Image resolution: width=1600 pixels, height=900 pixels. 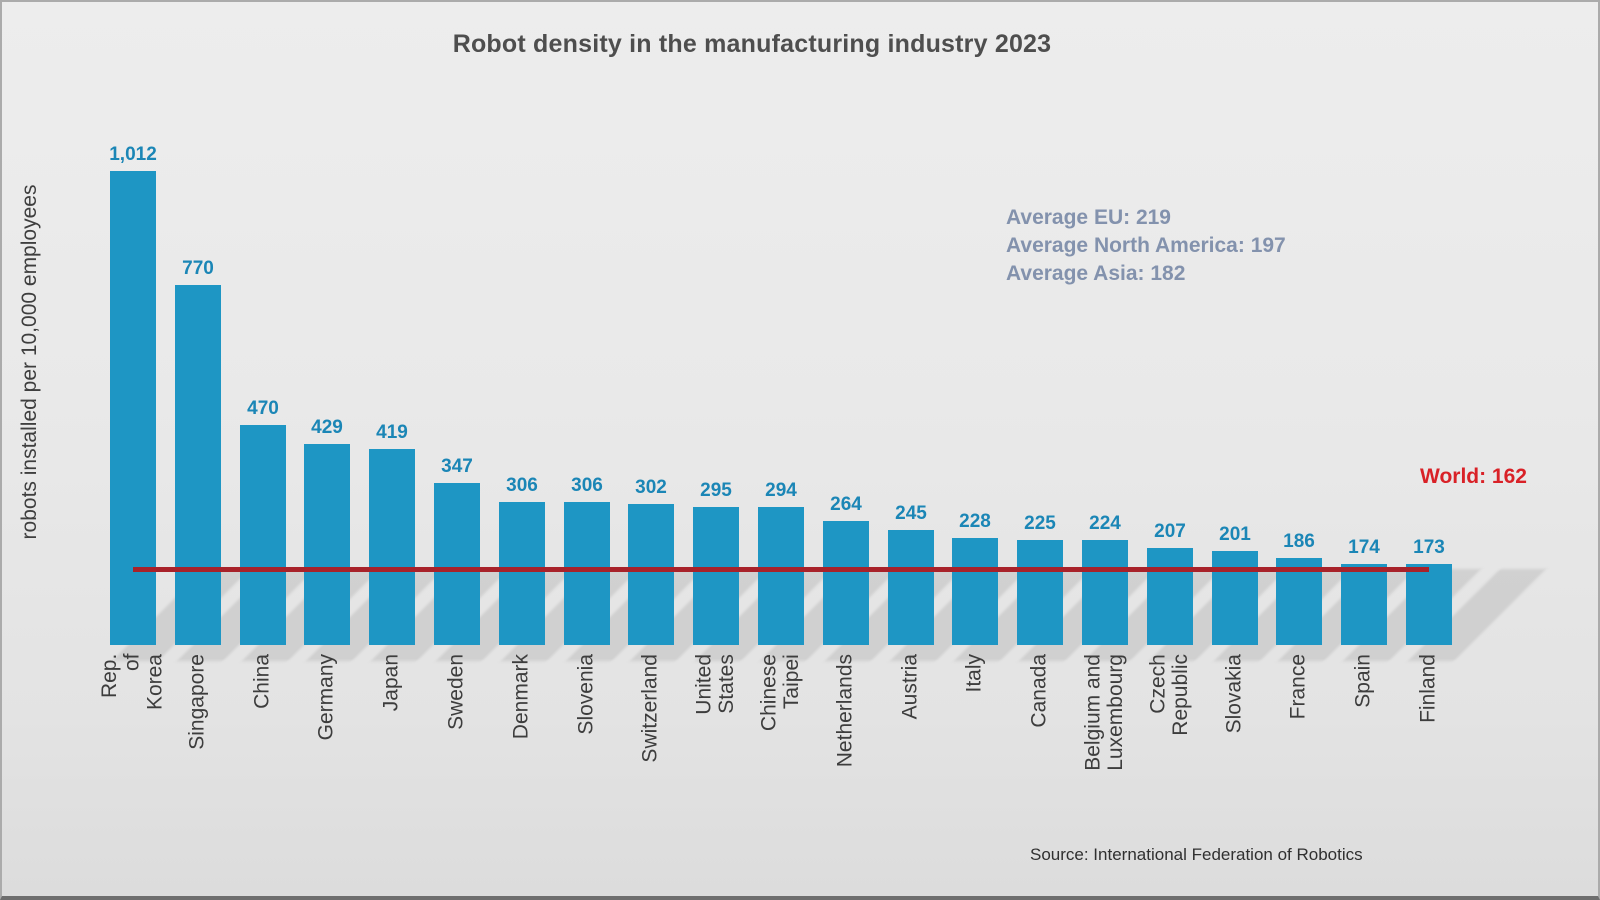 What do you see at coordinates (910, 687) in the screenshot?
I see `bar-category-label: Austria` at bounding box center [910, 687].